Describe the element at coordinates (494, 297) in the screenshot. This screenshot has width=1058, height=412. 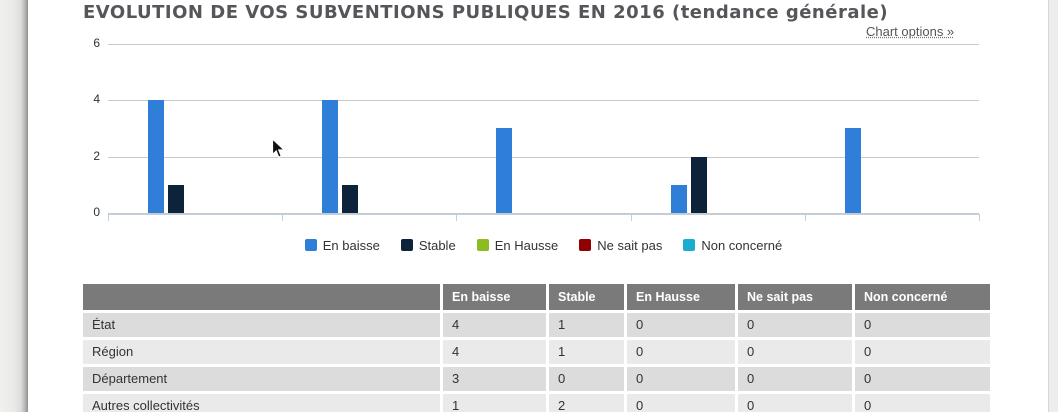
I see `table-header-cell: En baisse` at that location.